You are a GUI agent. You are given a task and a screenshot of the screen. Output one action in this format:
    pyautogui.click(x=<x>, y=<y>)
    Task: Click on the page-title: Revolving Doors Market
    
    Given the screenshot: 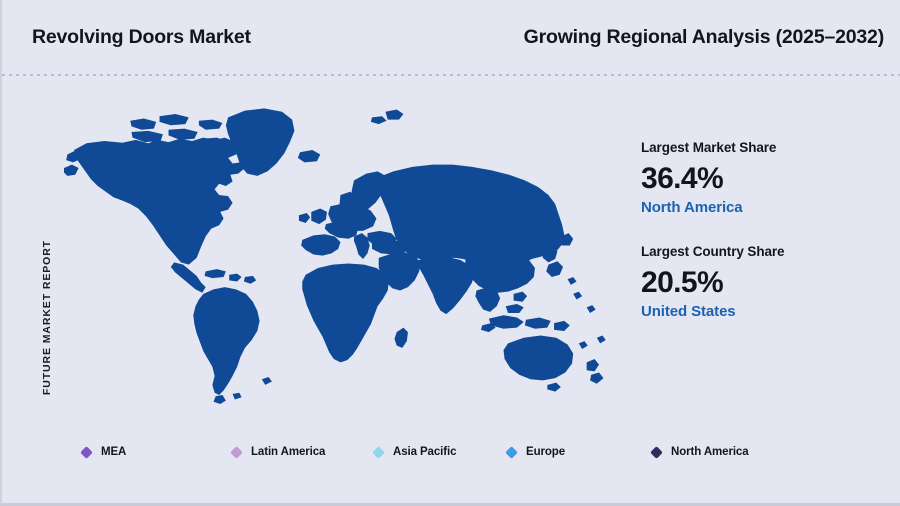 What is the action you would take?
    pyautogui.click(x=141, y=37)
    